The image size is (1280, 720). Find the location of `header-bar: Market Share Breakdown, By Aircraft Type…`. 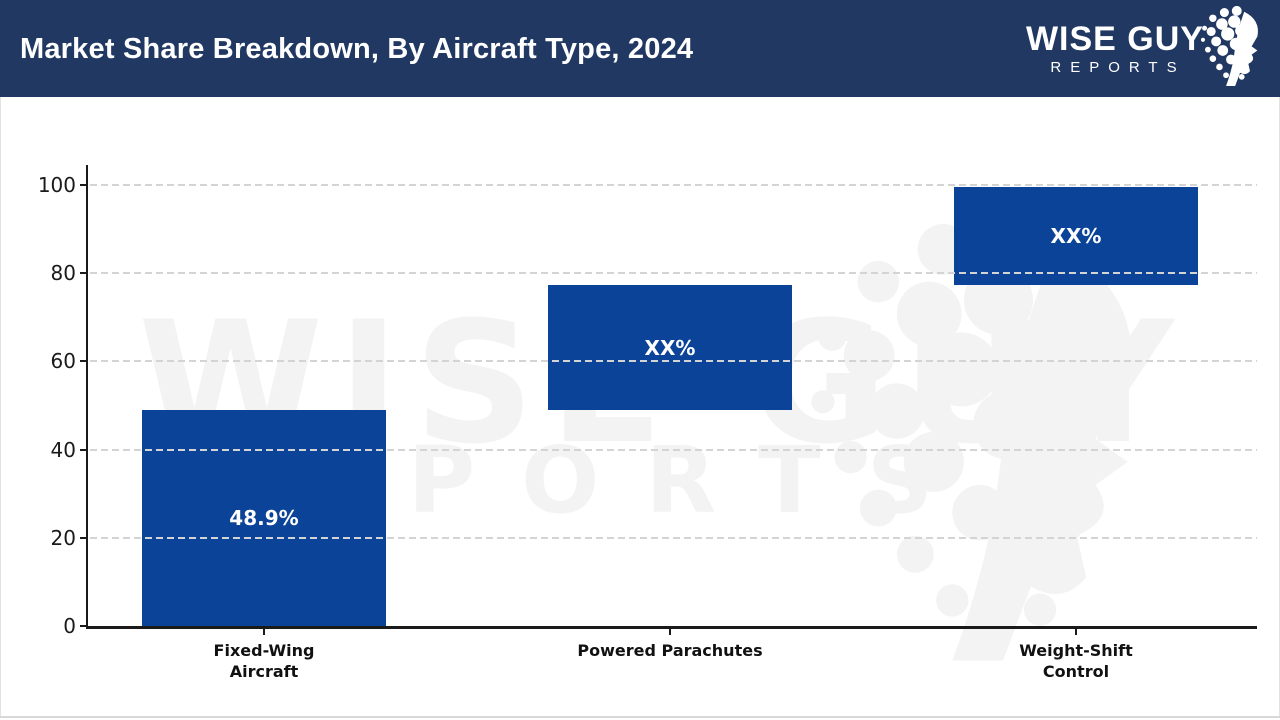

header-bar: Market Share Breakdown, By Aircraft Type… is located at coordinates (640, 48).